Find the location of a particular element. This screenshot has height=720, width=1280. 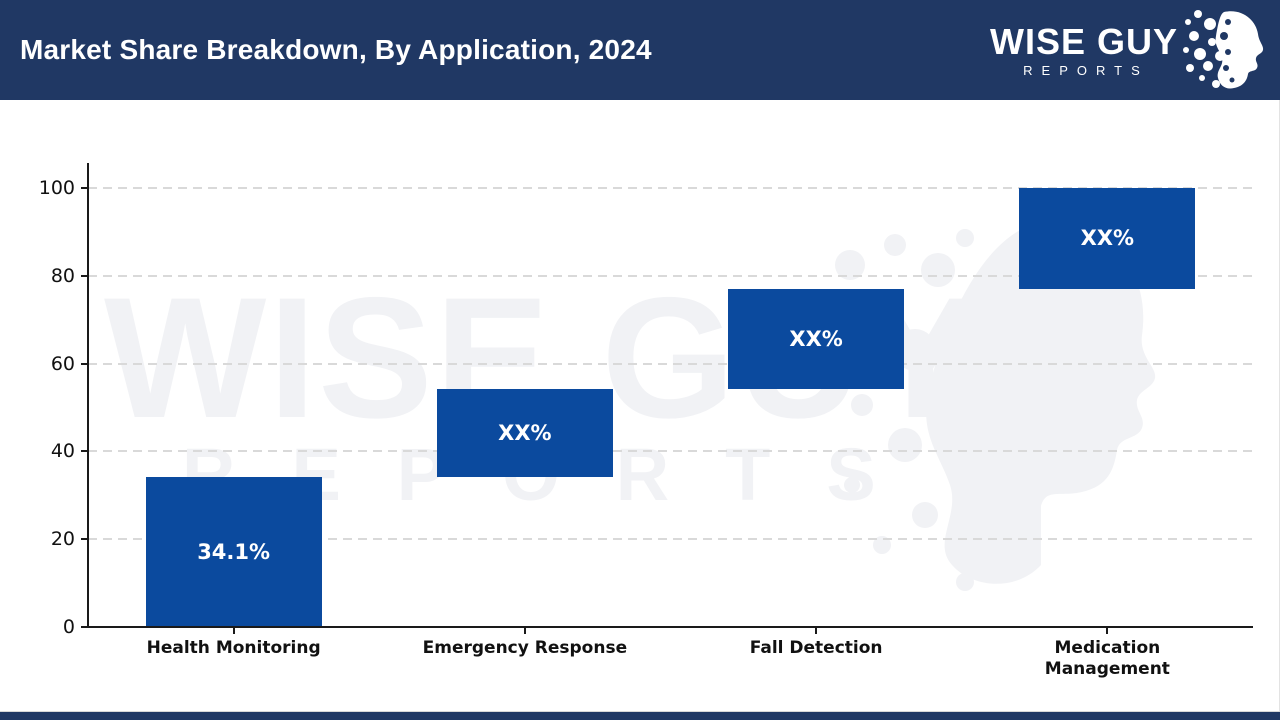

bar-value-label-fall-detection: XX% is located at coordinates (816, 338).